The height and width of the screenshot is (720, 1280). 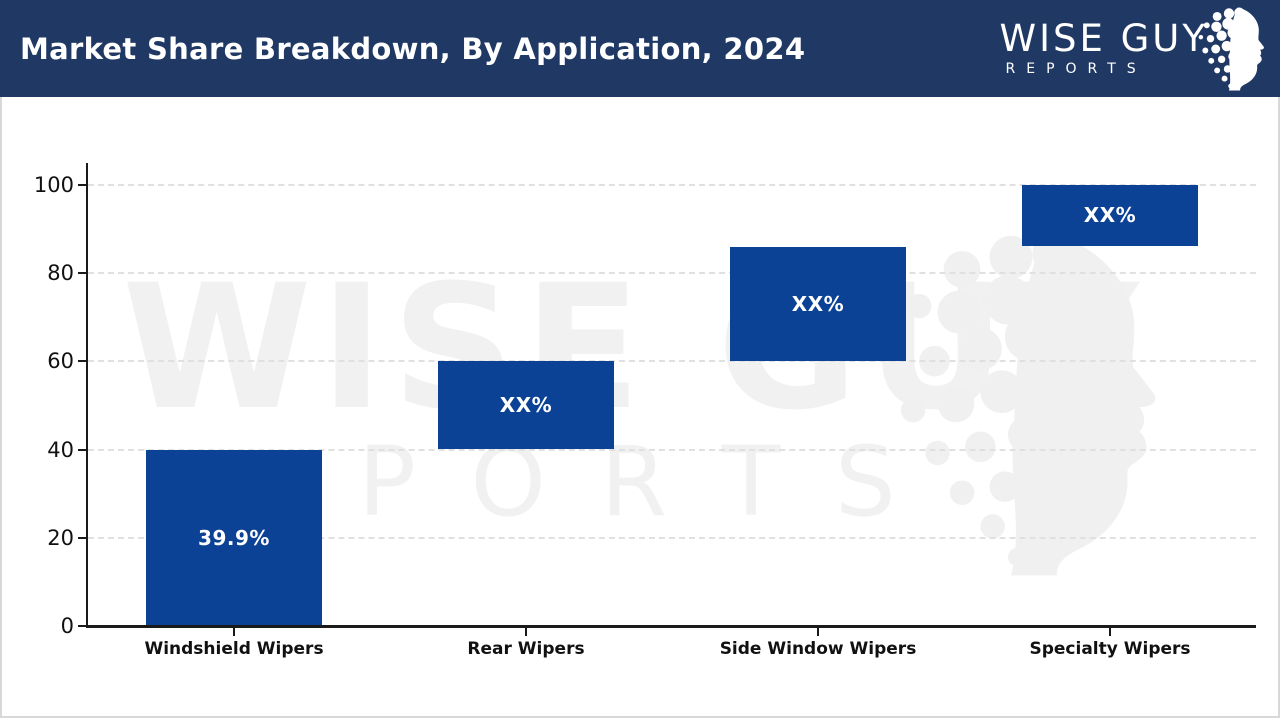 What do you see at coordinates (1231, 48) in the screenshot?
I see `logo-head-icon` at bounding box center [1231, 48].